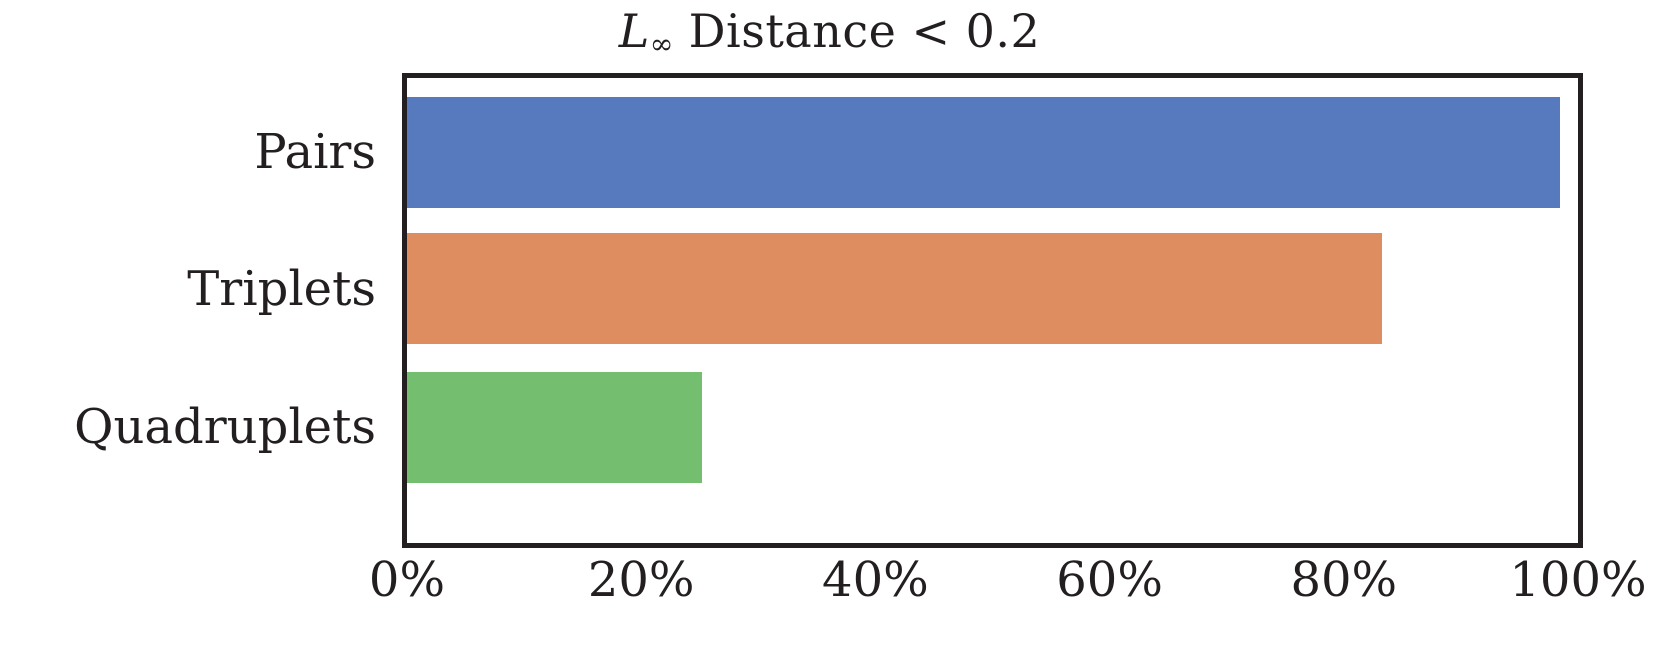 This screenshot has width=1659, height=650. What do you see at coordinates (634, 31) in the screenshot?
I see `title-variable: L` at bounding box center [634, 31].